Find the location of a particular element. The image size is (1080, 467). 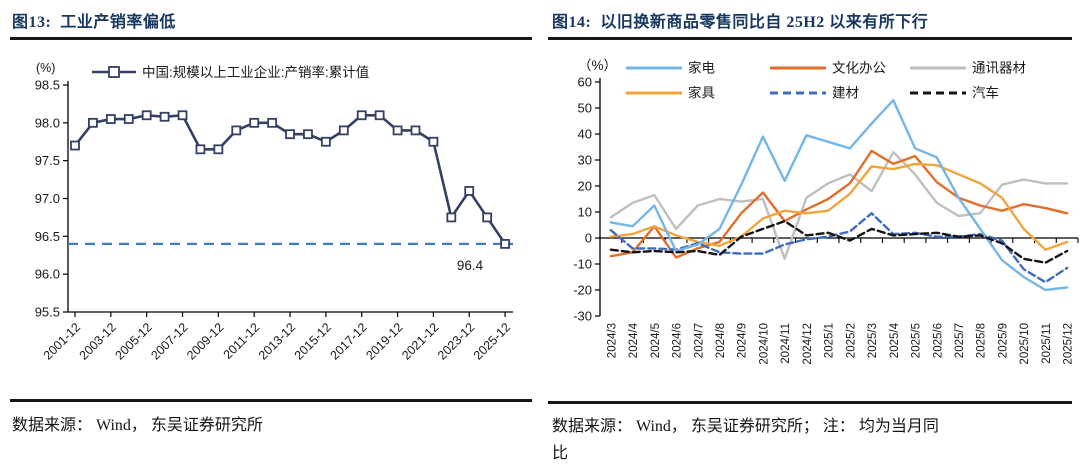

x-tick-label: 2024/11 is located at coordinates (786, 343).